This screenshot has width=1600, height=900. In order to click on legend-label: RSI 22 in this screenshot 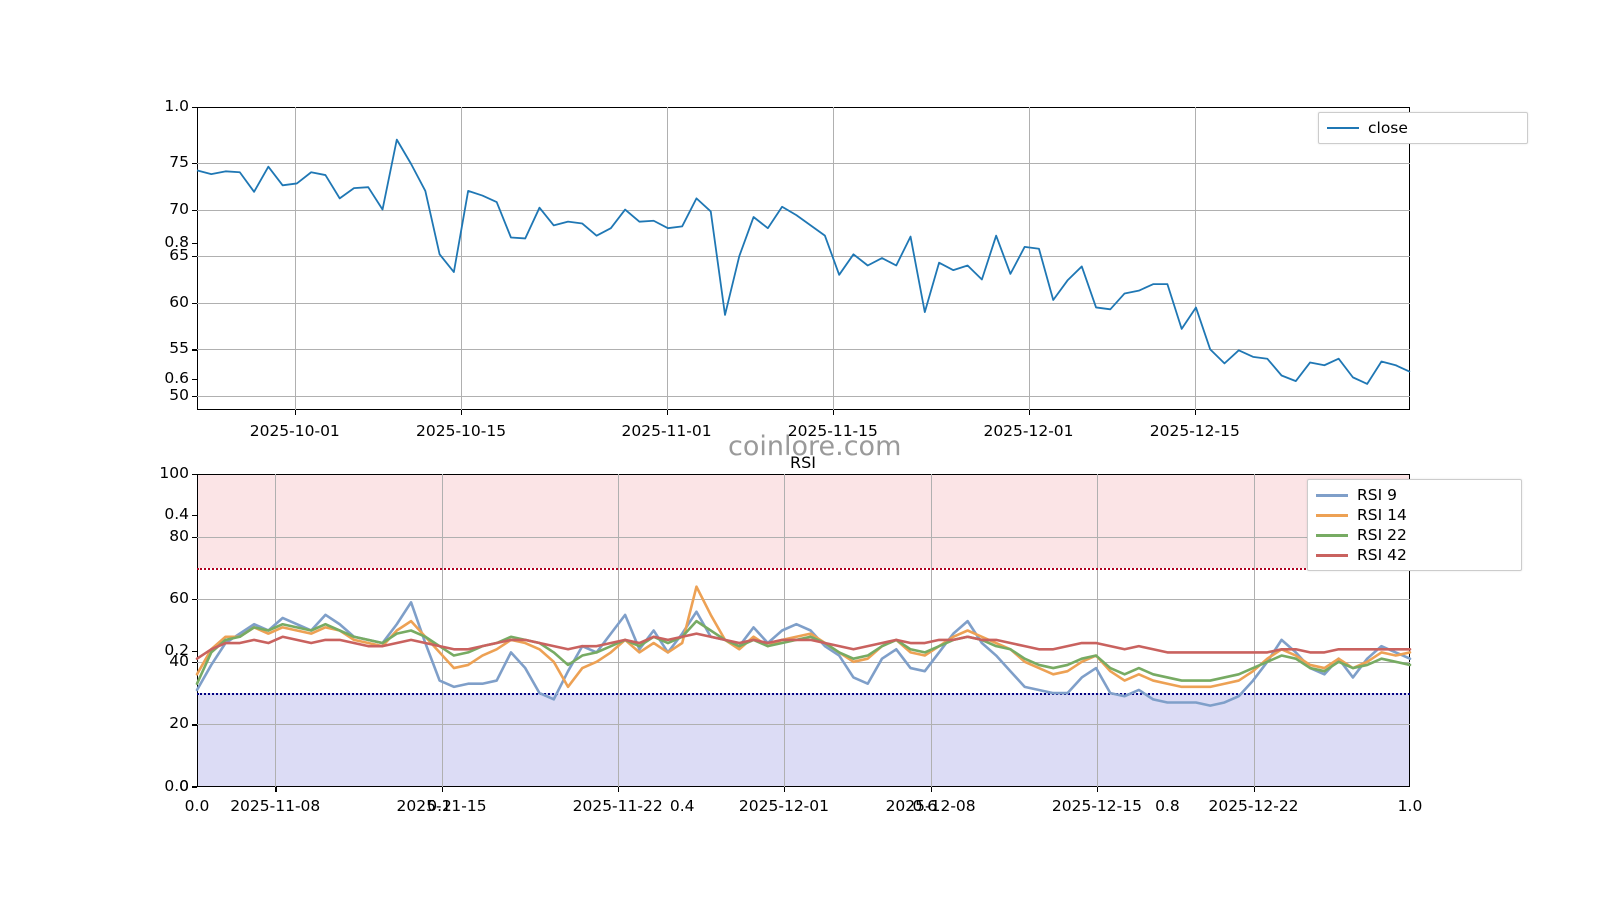, I will do `click(1382, 535)`.